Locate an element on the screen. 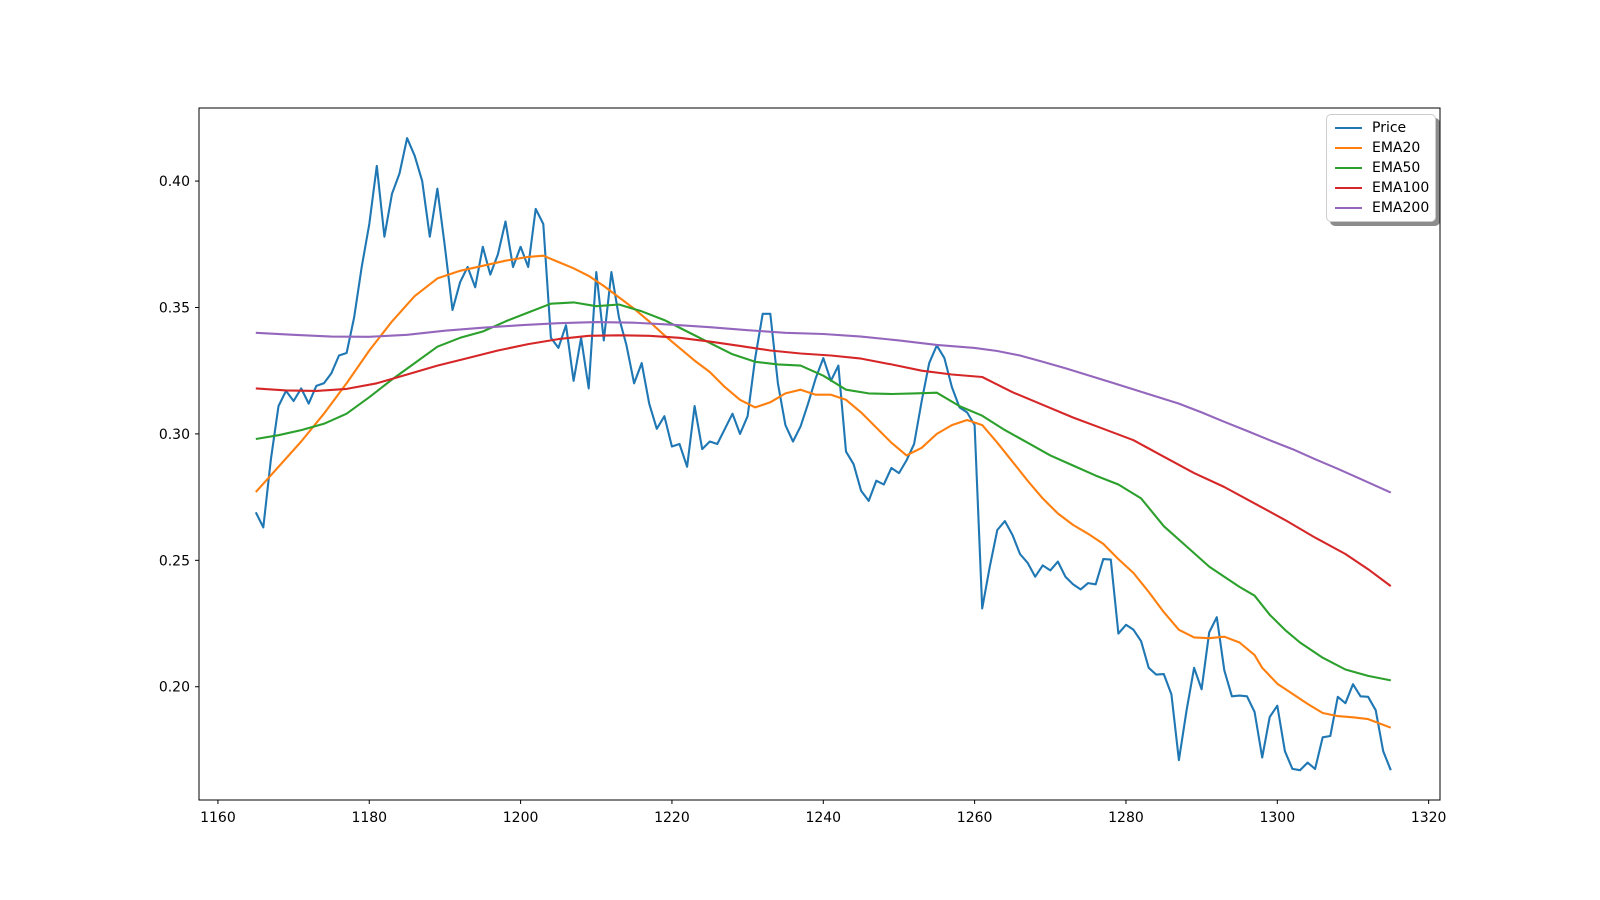 The height and width of the screenshot is (900, 1600). legend-label: EMA50 is located at coordinates (1396, 168).